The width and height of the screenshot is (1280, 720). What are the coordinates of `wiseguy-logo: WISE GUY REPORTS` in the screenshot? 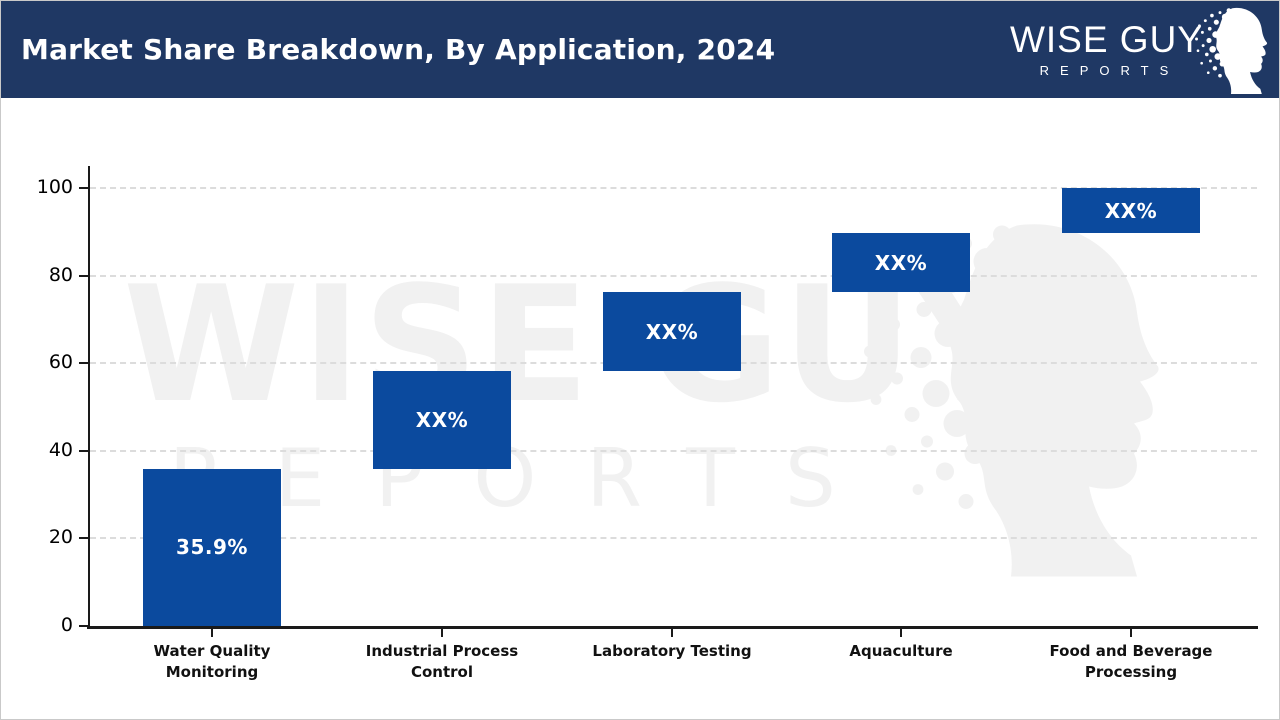 It's located at (1142, 50).